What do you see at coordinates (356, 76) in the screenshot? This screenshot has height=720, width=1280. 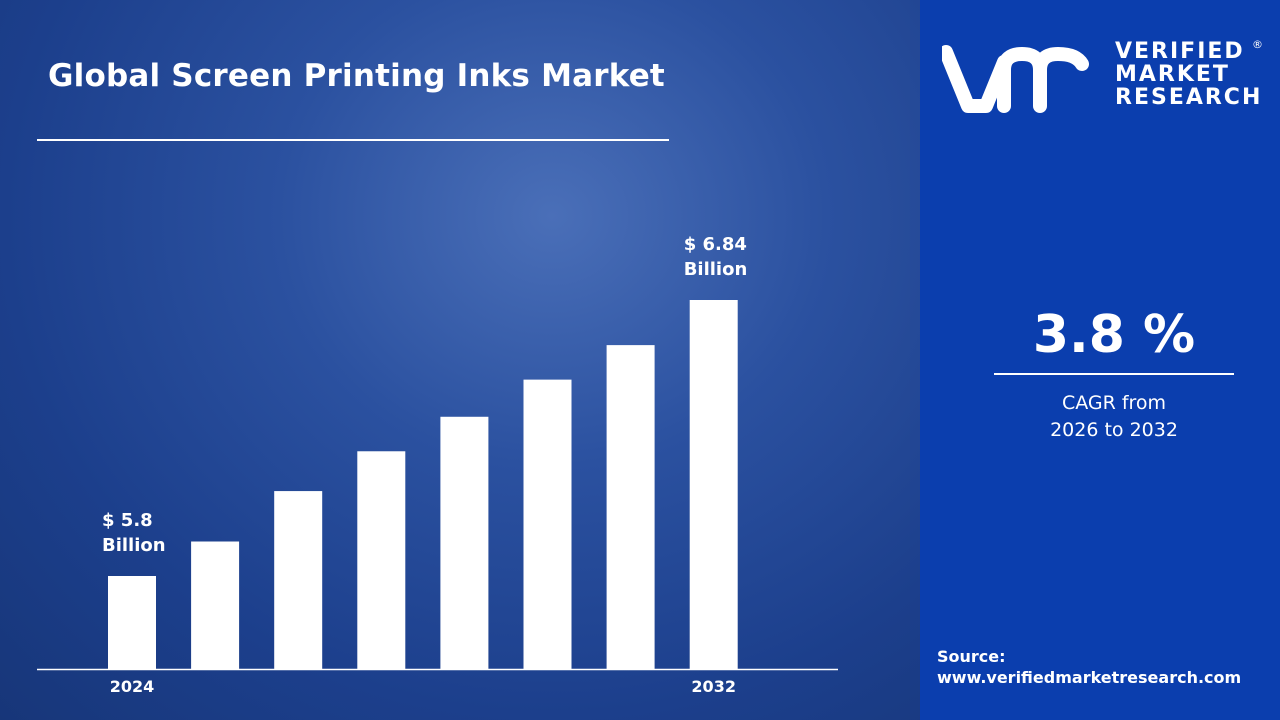 I see `chart-title: Global Screen Printing Inks Market` at bounding box center [356, 76].